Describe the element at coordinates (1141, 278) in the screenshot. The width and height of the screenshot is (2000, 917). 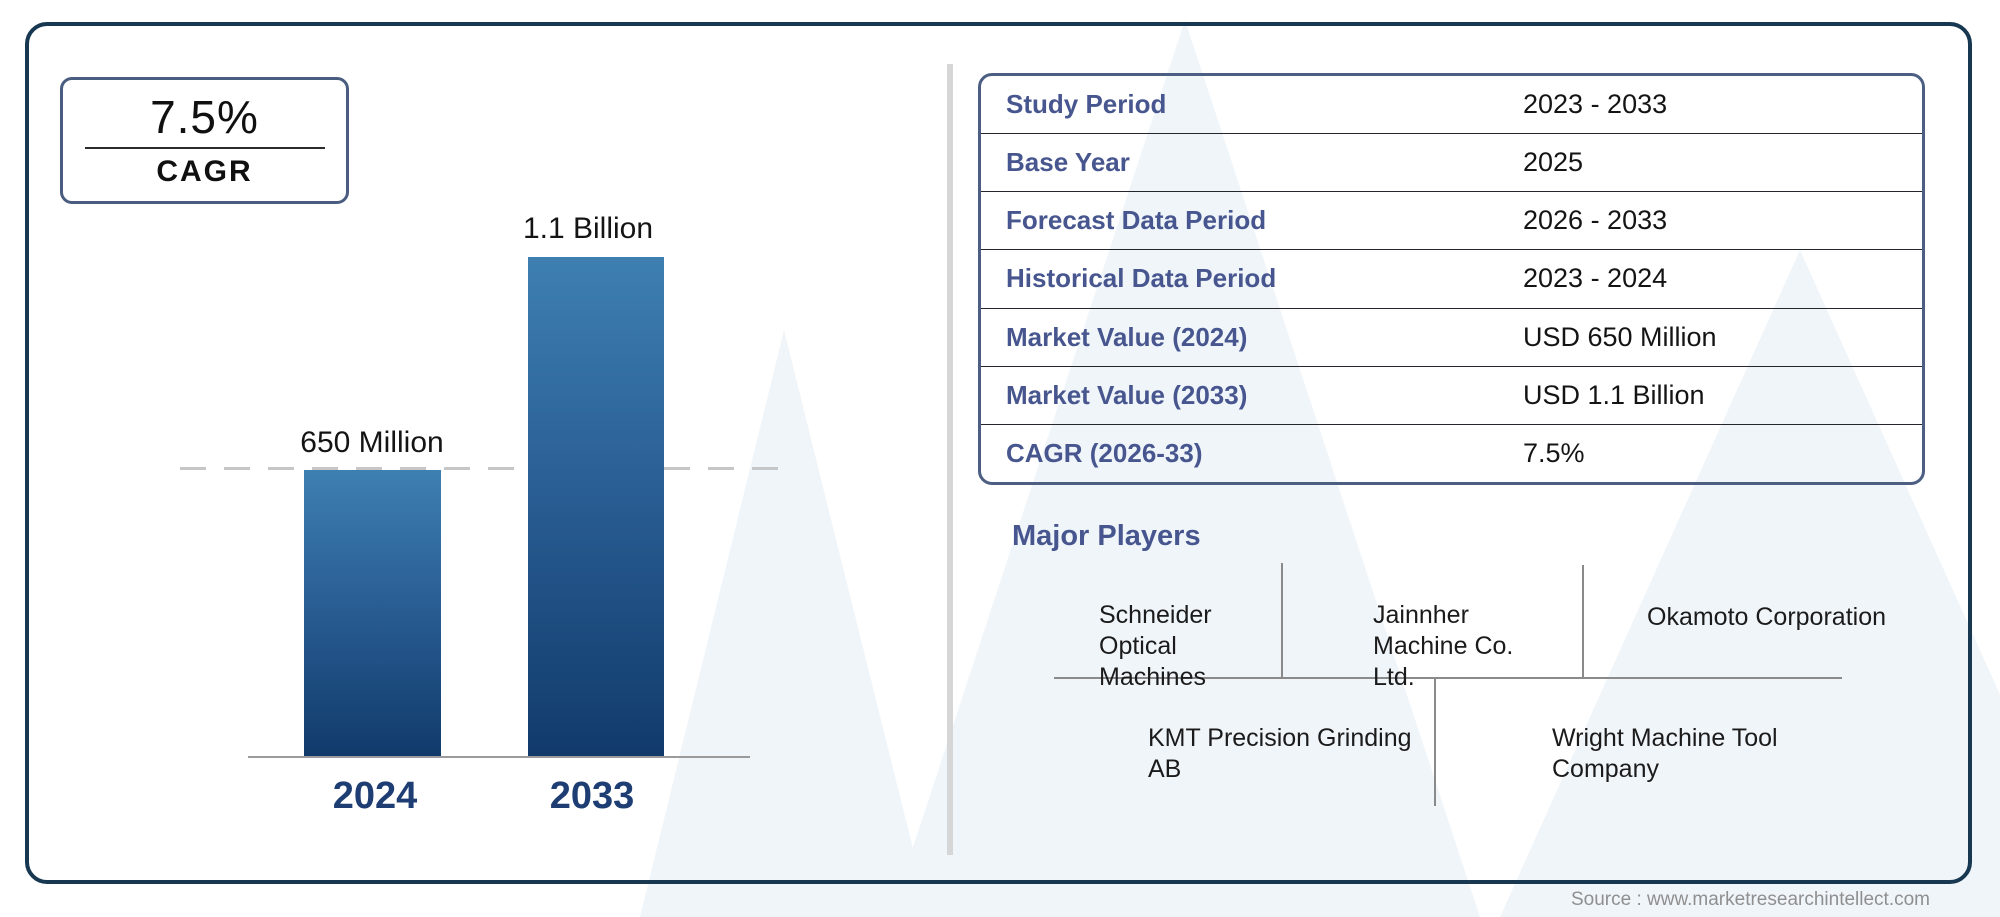
I see `row-label: Historical Data Period` at that location.